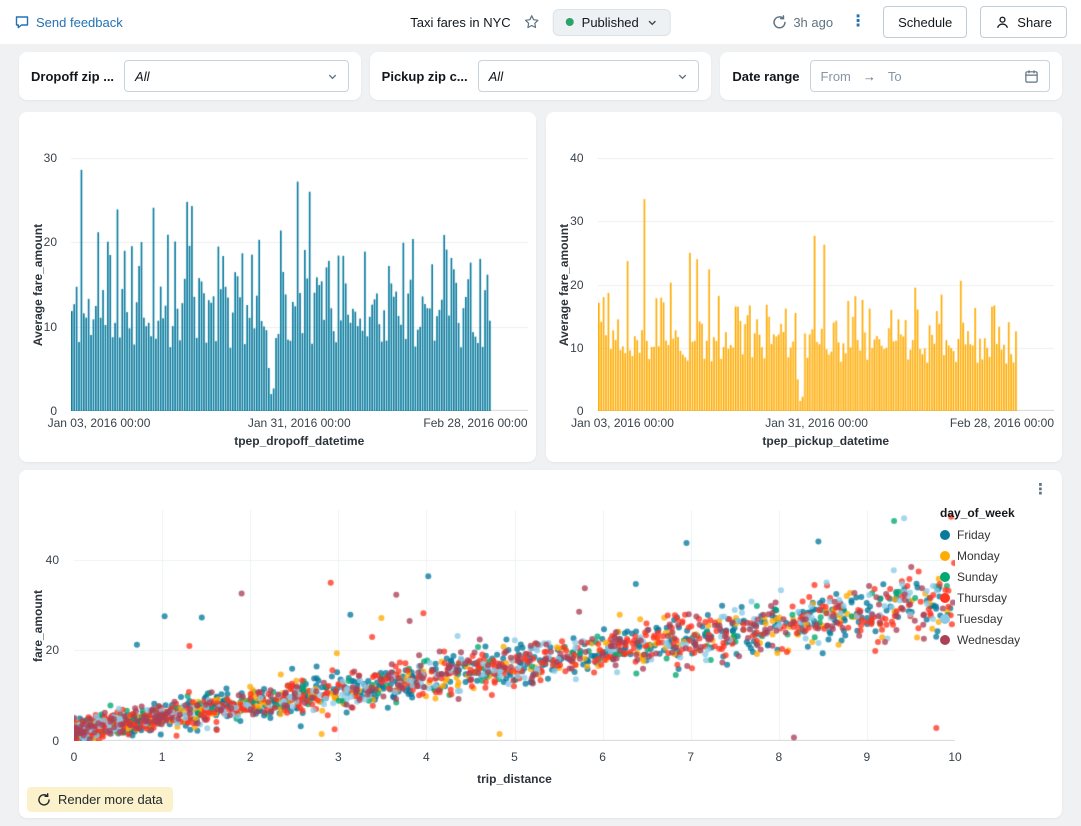  Describe the element at coordinates (925, 22) in the screenshot. I see `schedule-button: Schedule` at that location.